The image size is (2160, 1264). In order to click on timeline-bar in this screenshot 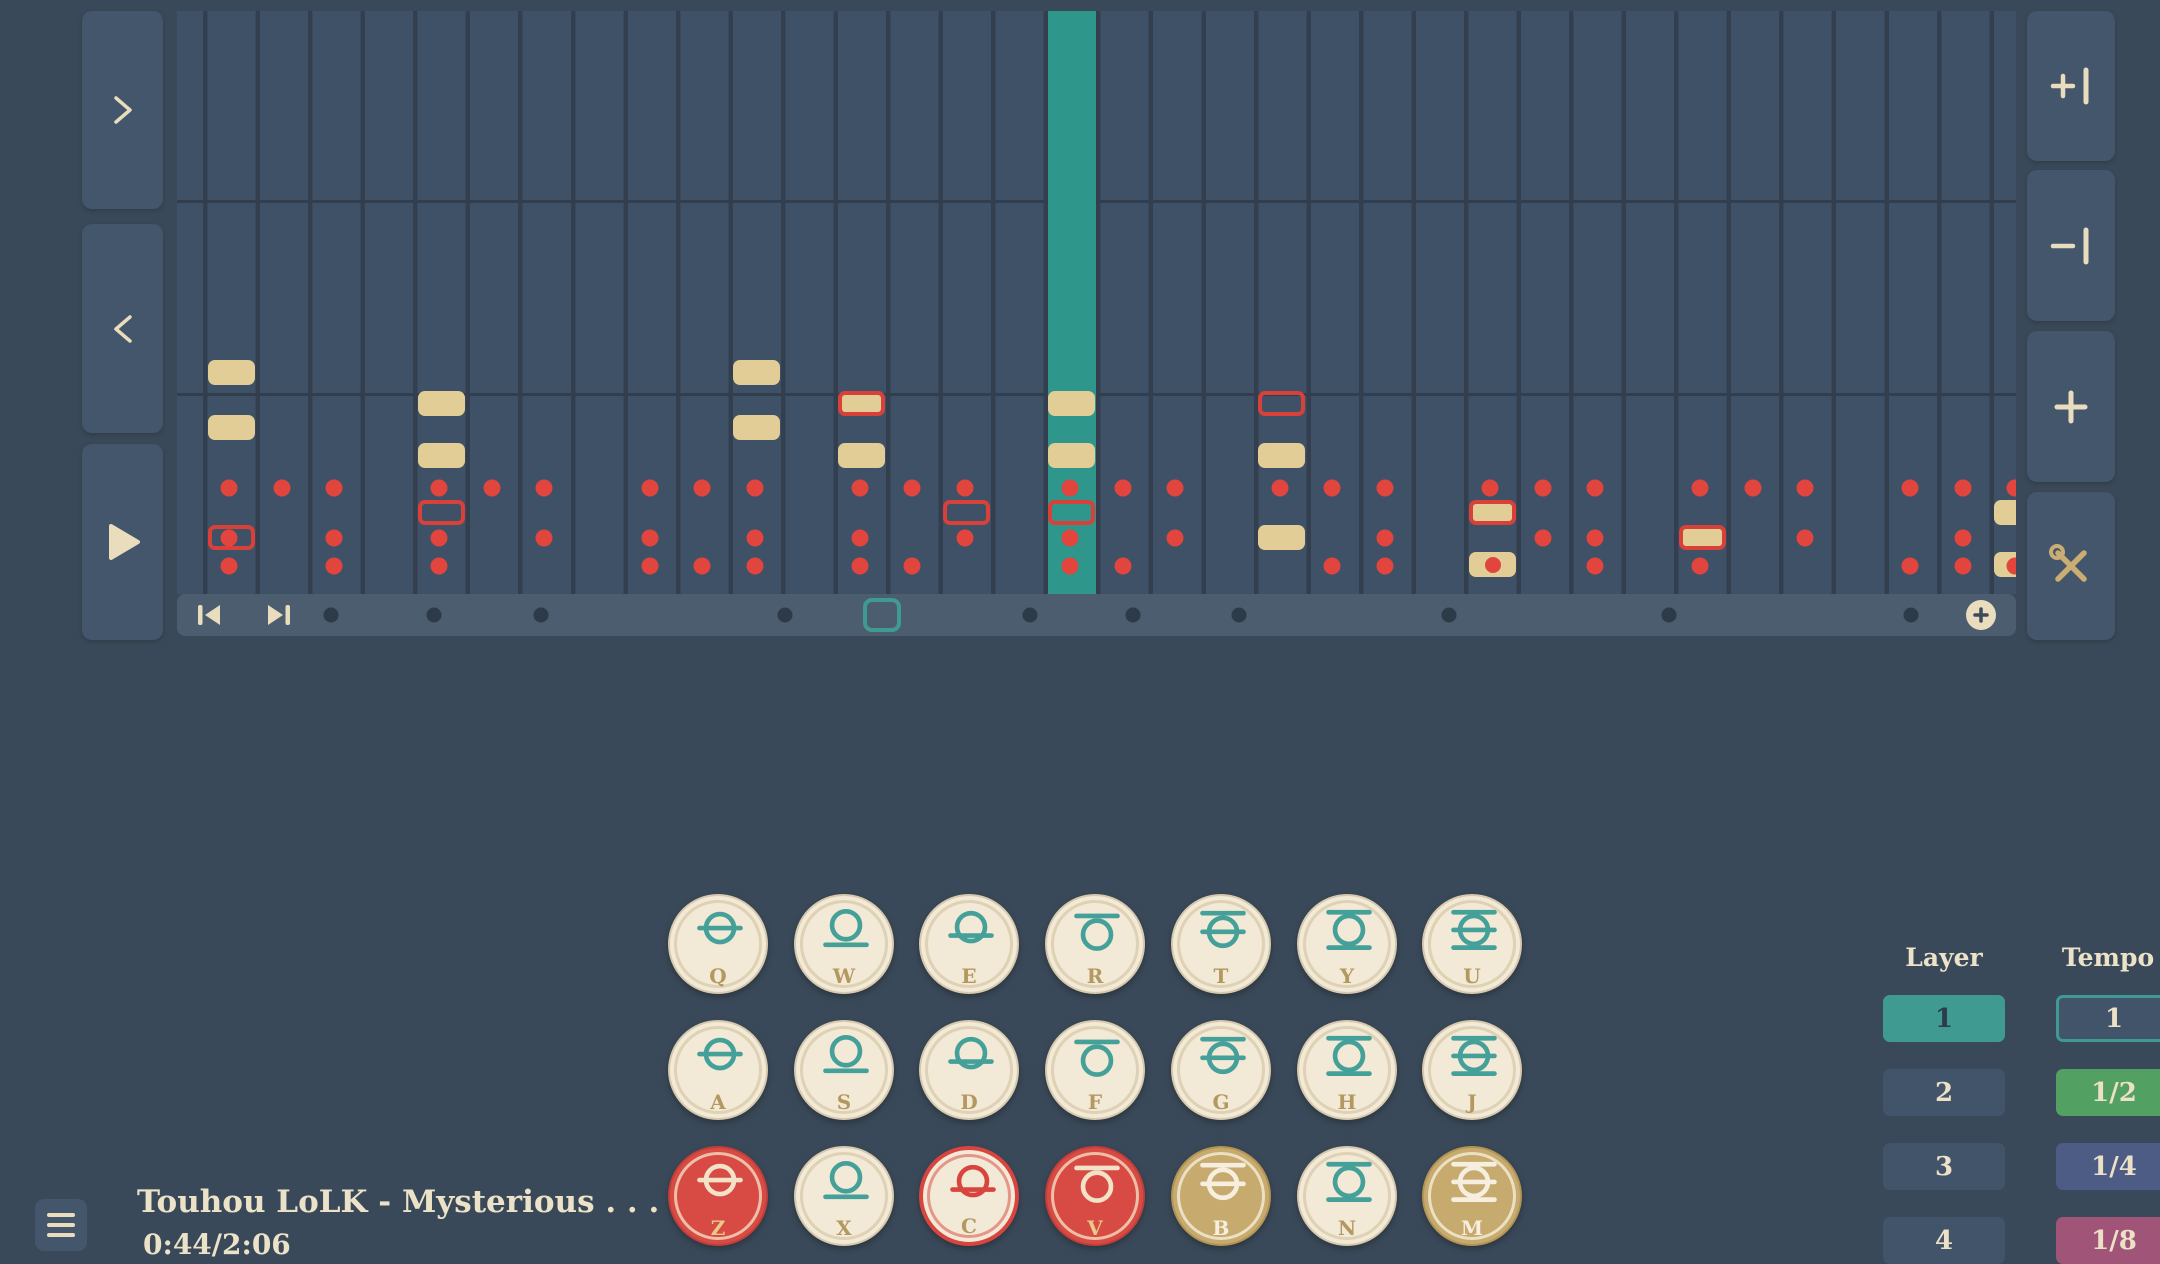, I will do `click(1096, 615)`.